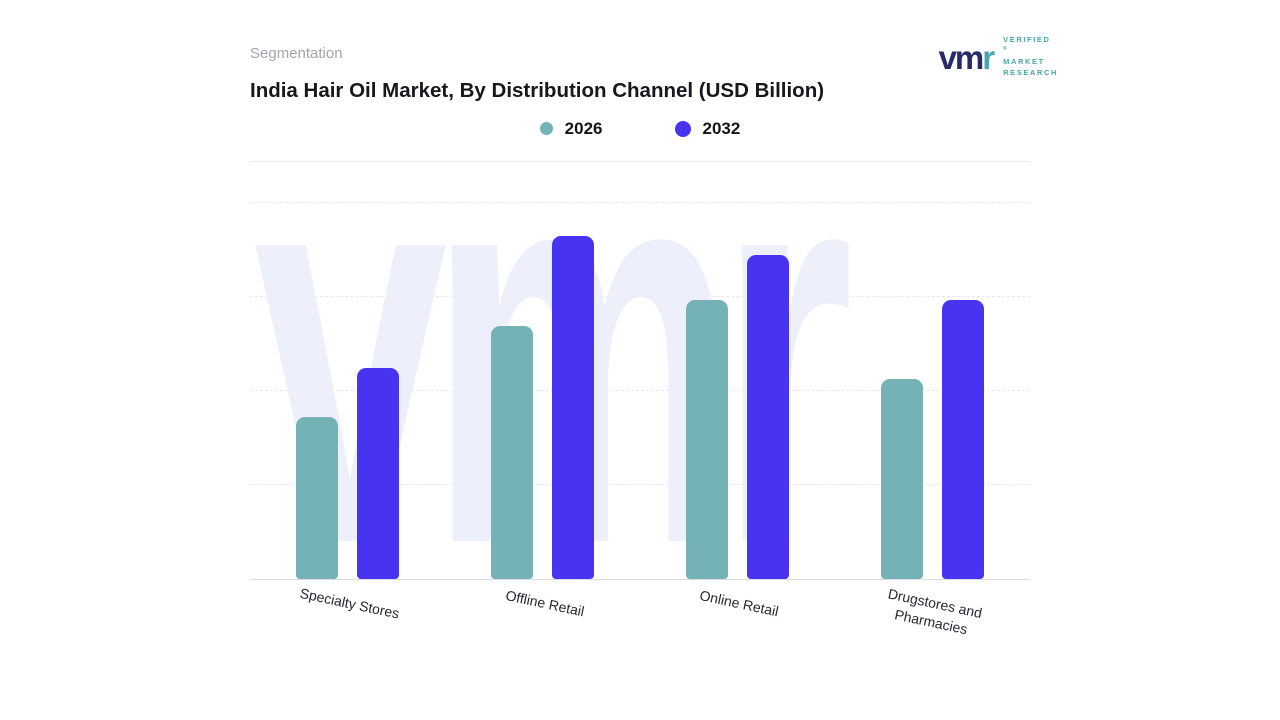 This screenshot has height=720, width=1280. I want to click on bar-group-online-retail, so click(737, 390).